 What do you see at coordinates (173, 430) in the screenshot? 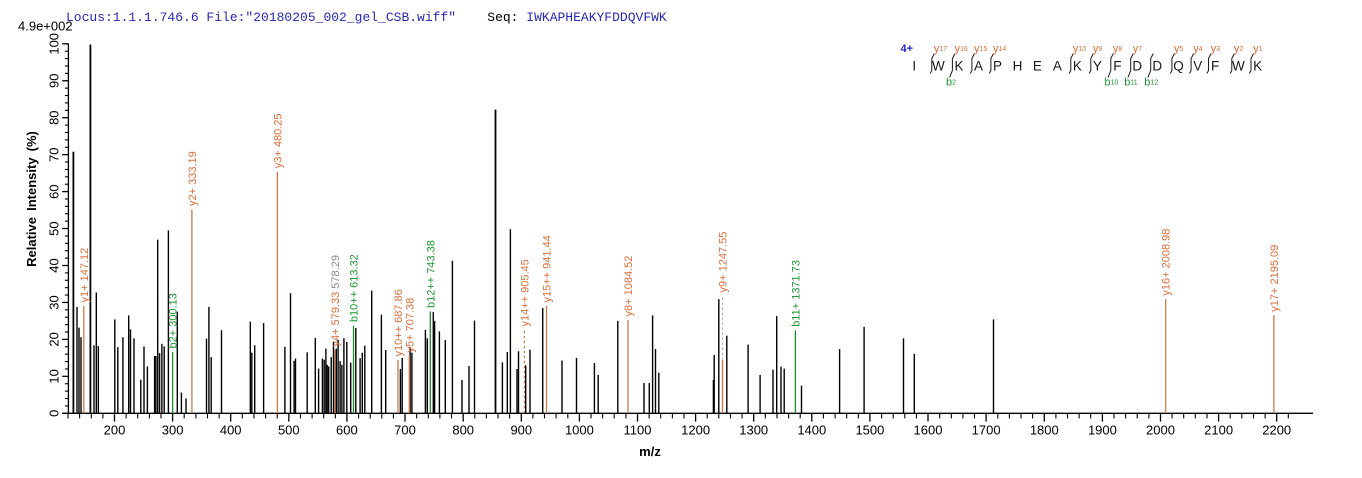
I see `svg-text: 300` at bounding box center [173, 430].